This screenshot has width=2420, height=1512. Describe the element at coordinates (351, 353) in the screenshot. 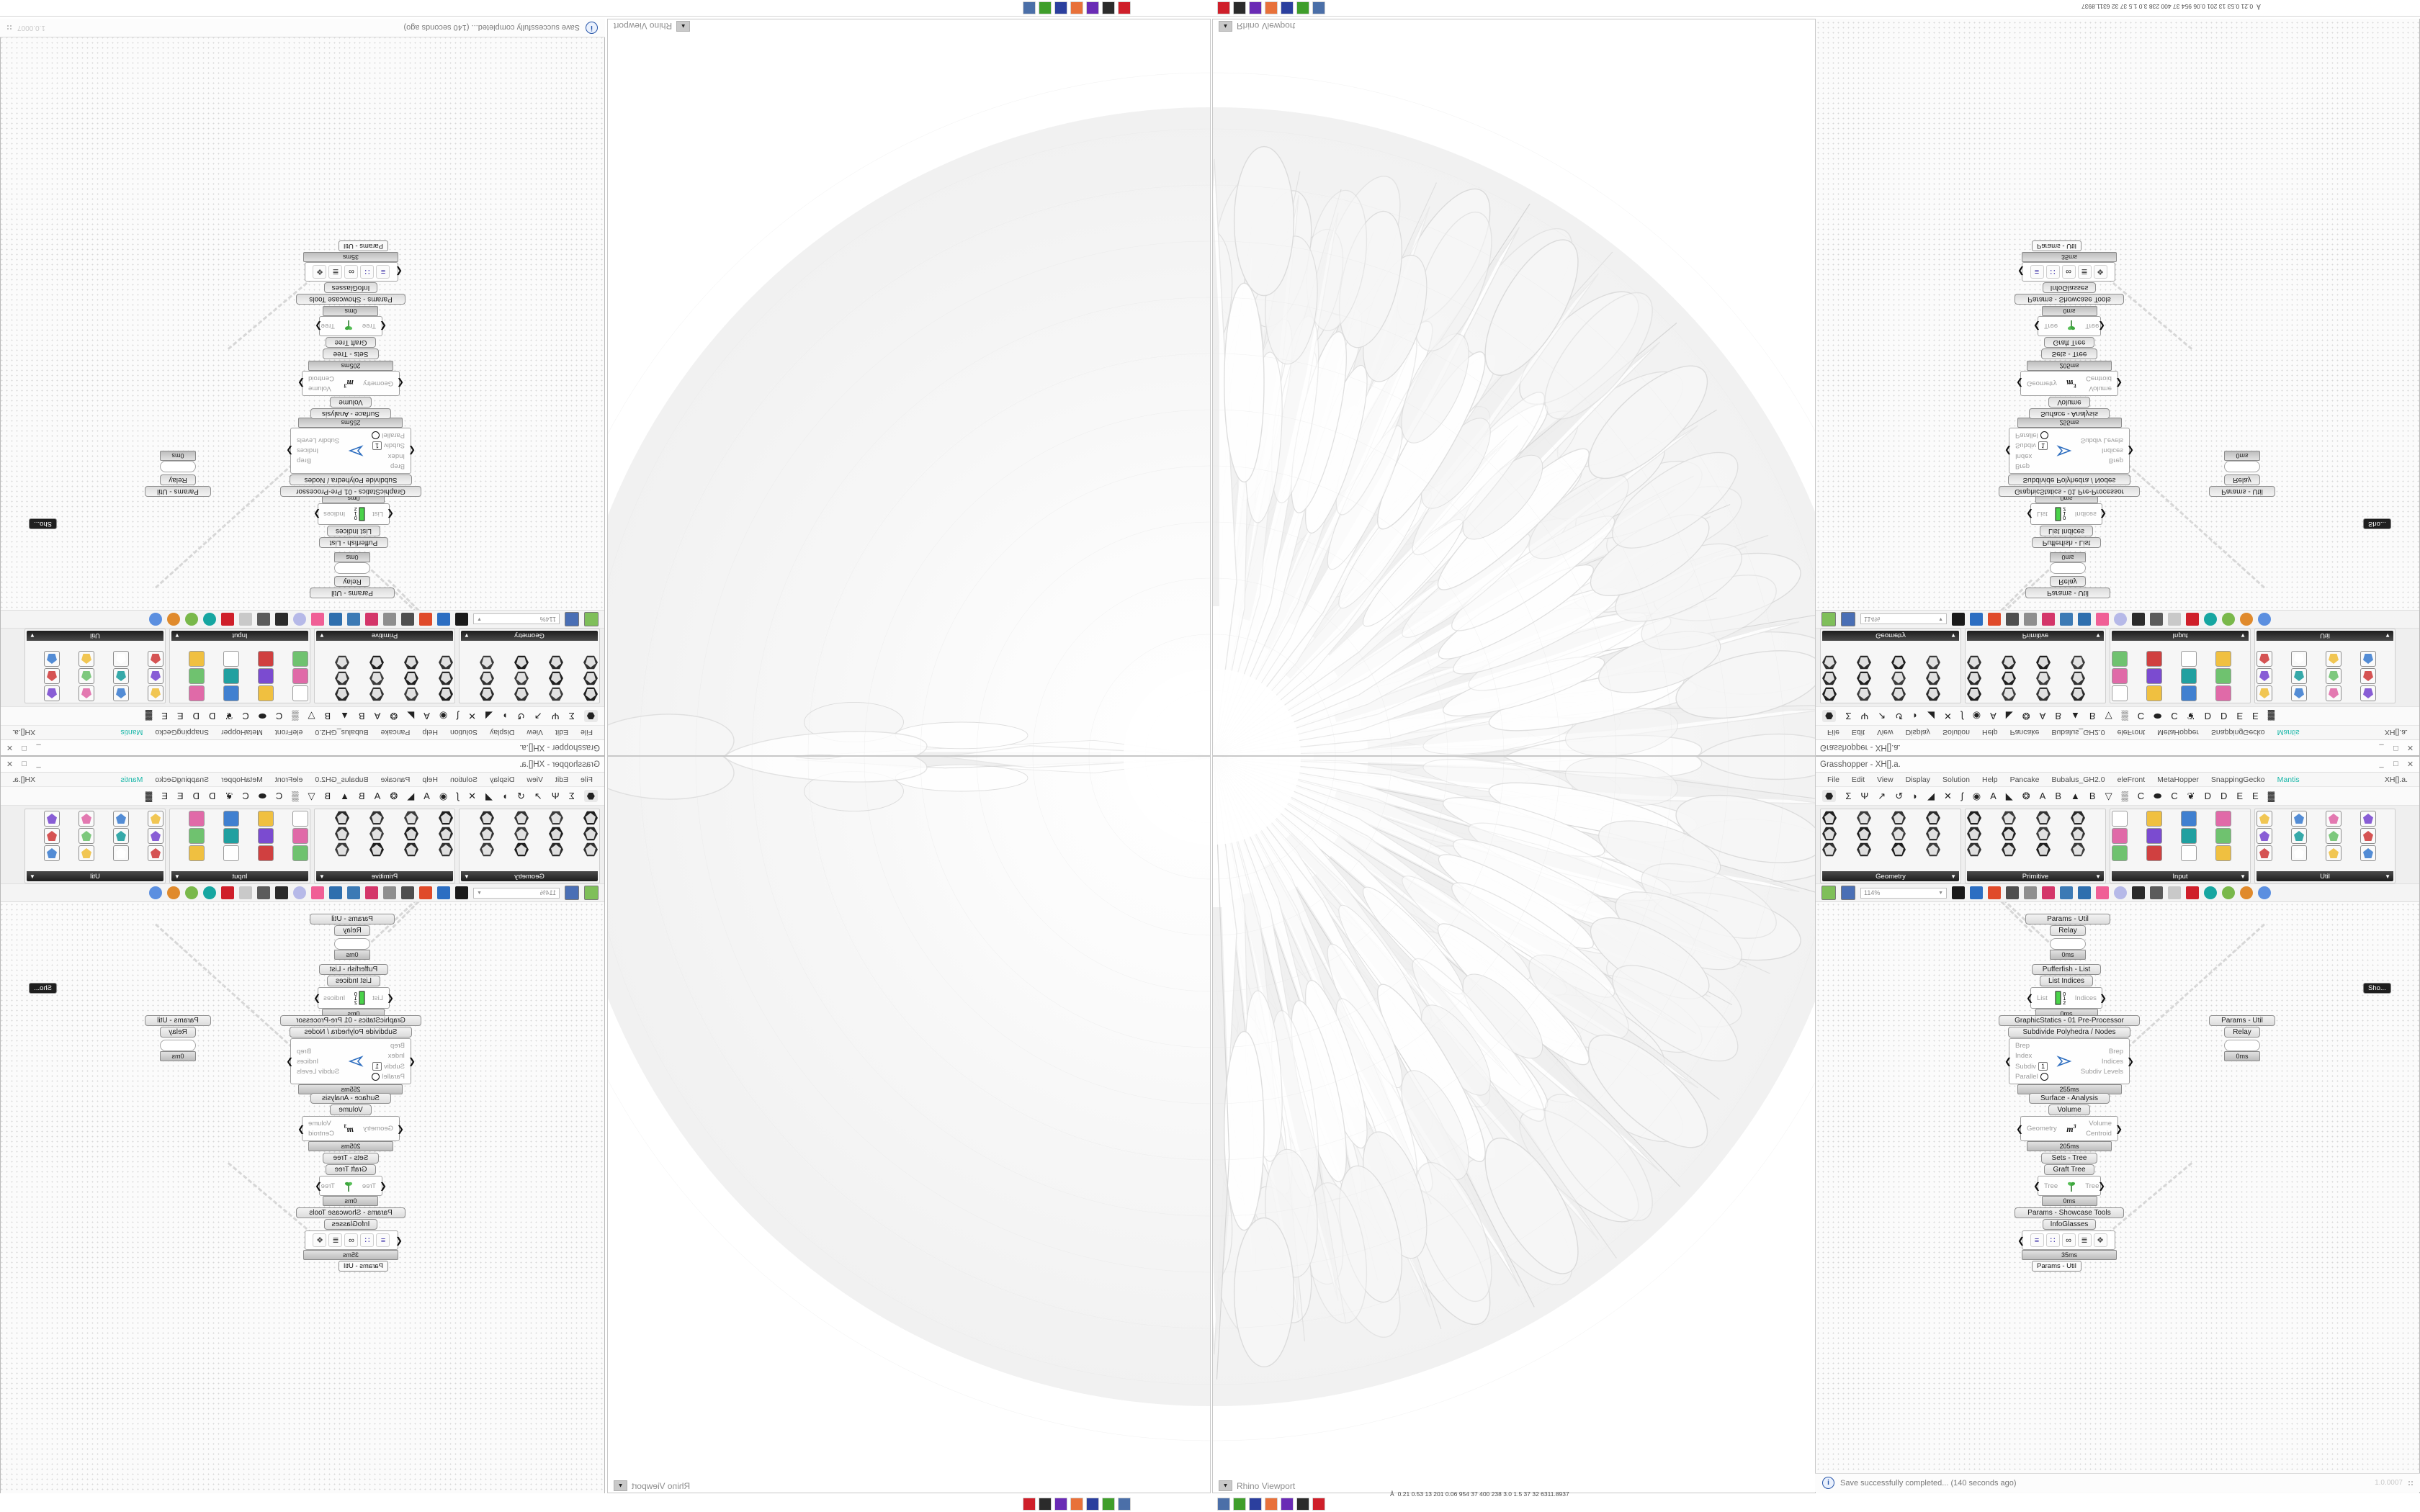

I see `node-sets-tree: Sets - Tree` at that location.